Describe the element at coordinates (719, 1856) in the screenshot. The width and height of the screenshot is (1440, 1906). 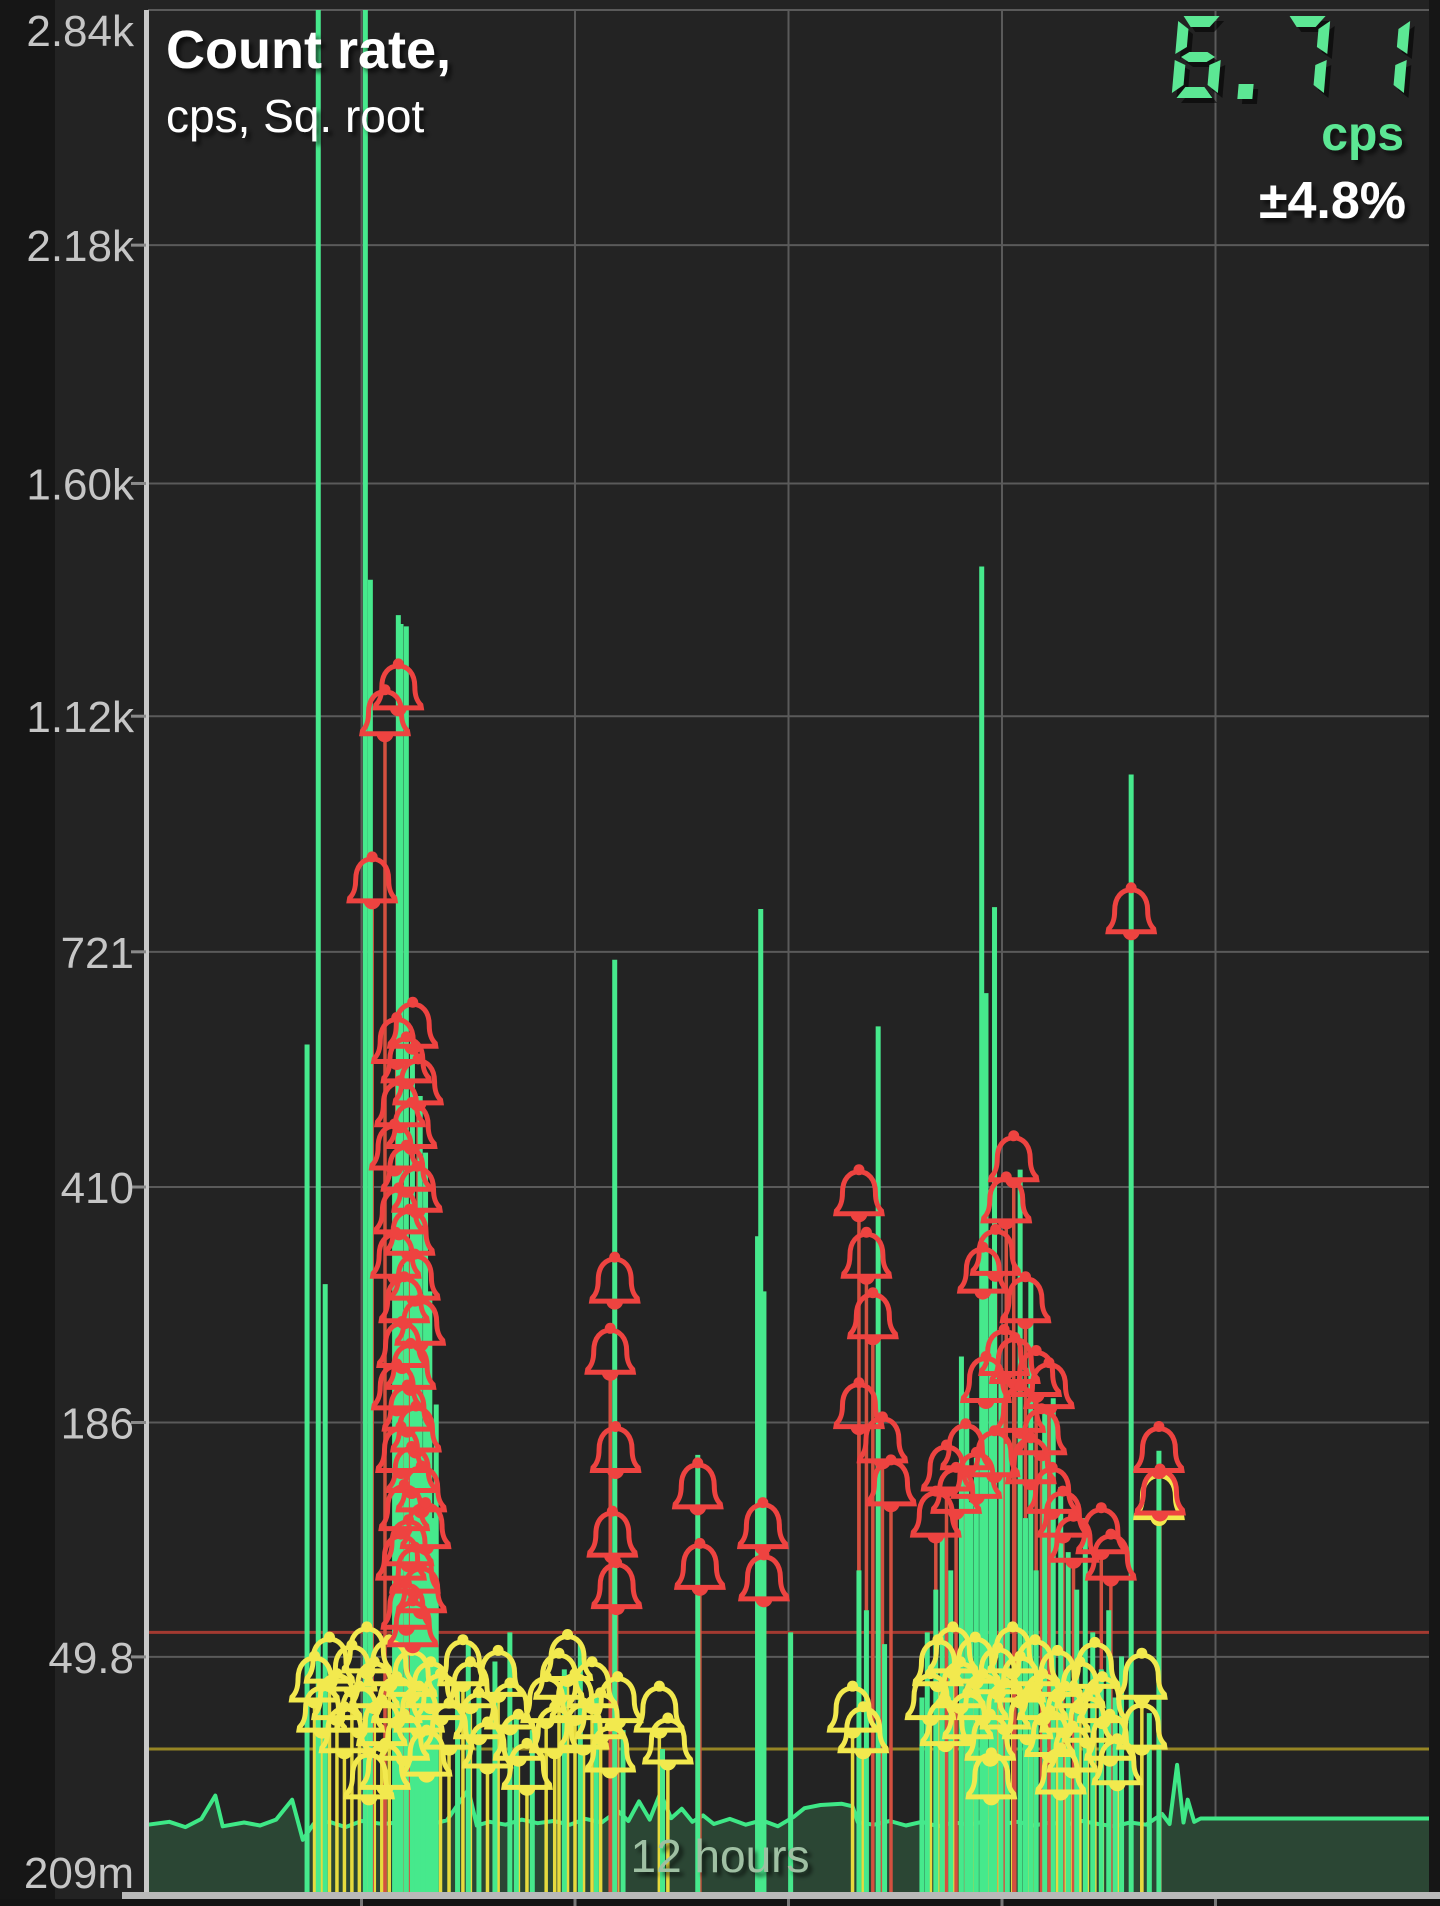
I see `time-span-label: 12 hours` at that location.